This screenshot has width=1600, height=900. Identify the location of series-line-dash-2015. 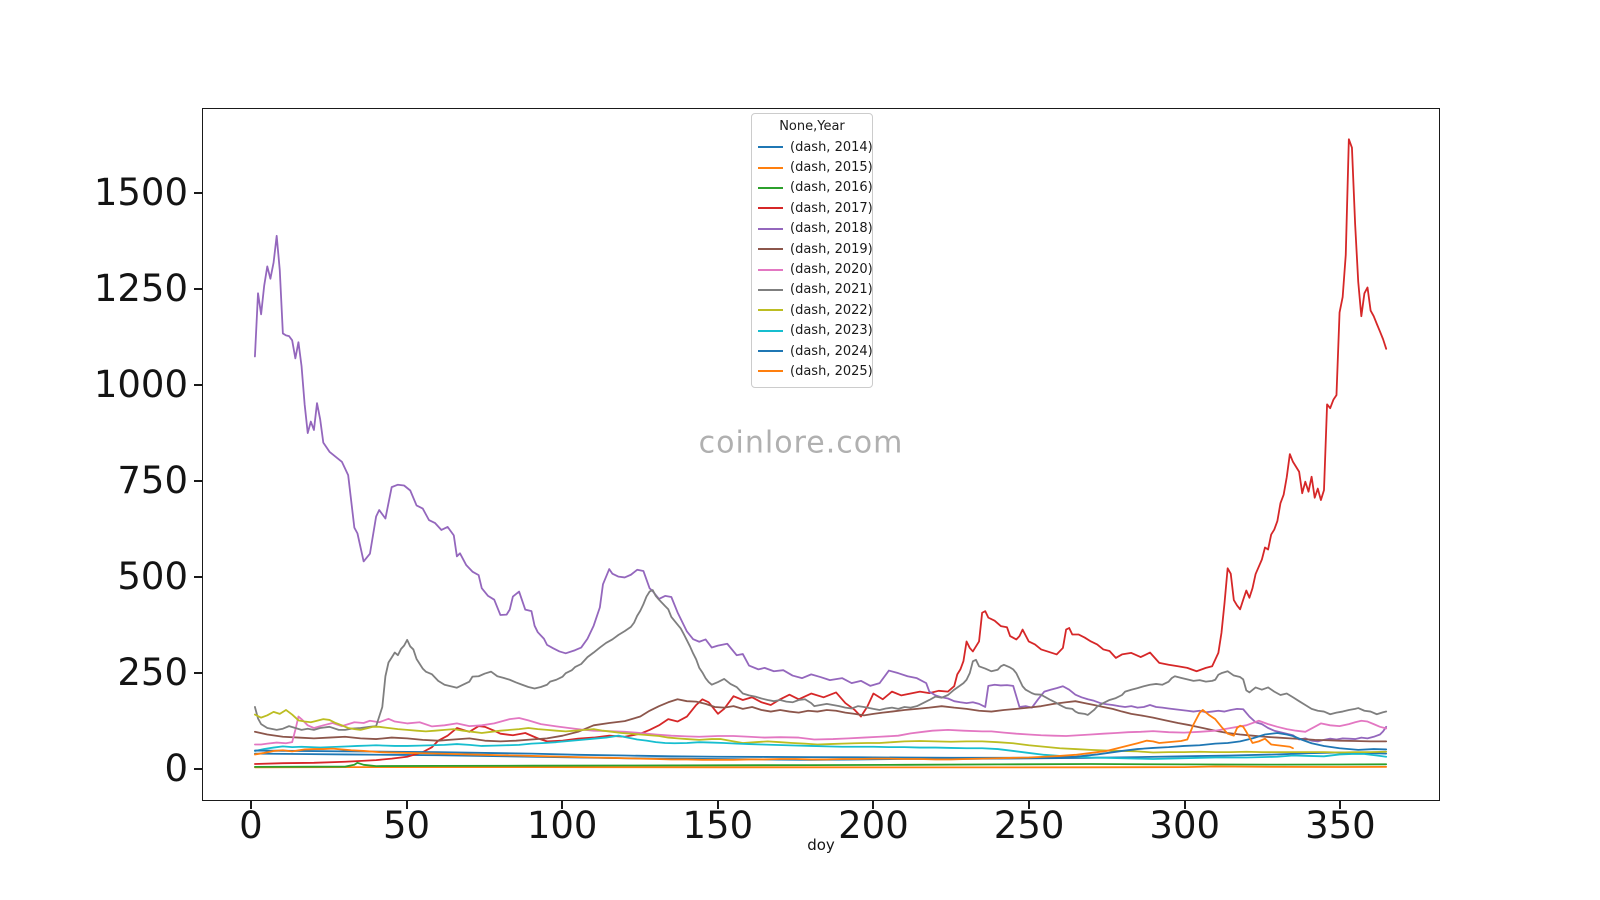
(821, 767).